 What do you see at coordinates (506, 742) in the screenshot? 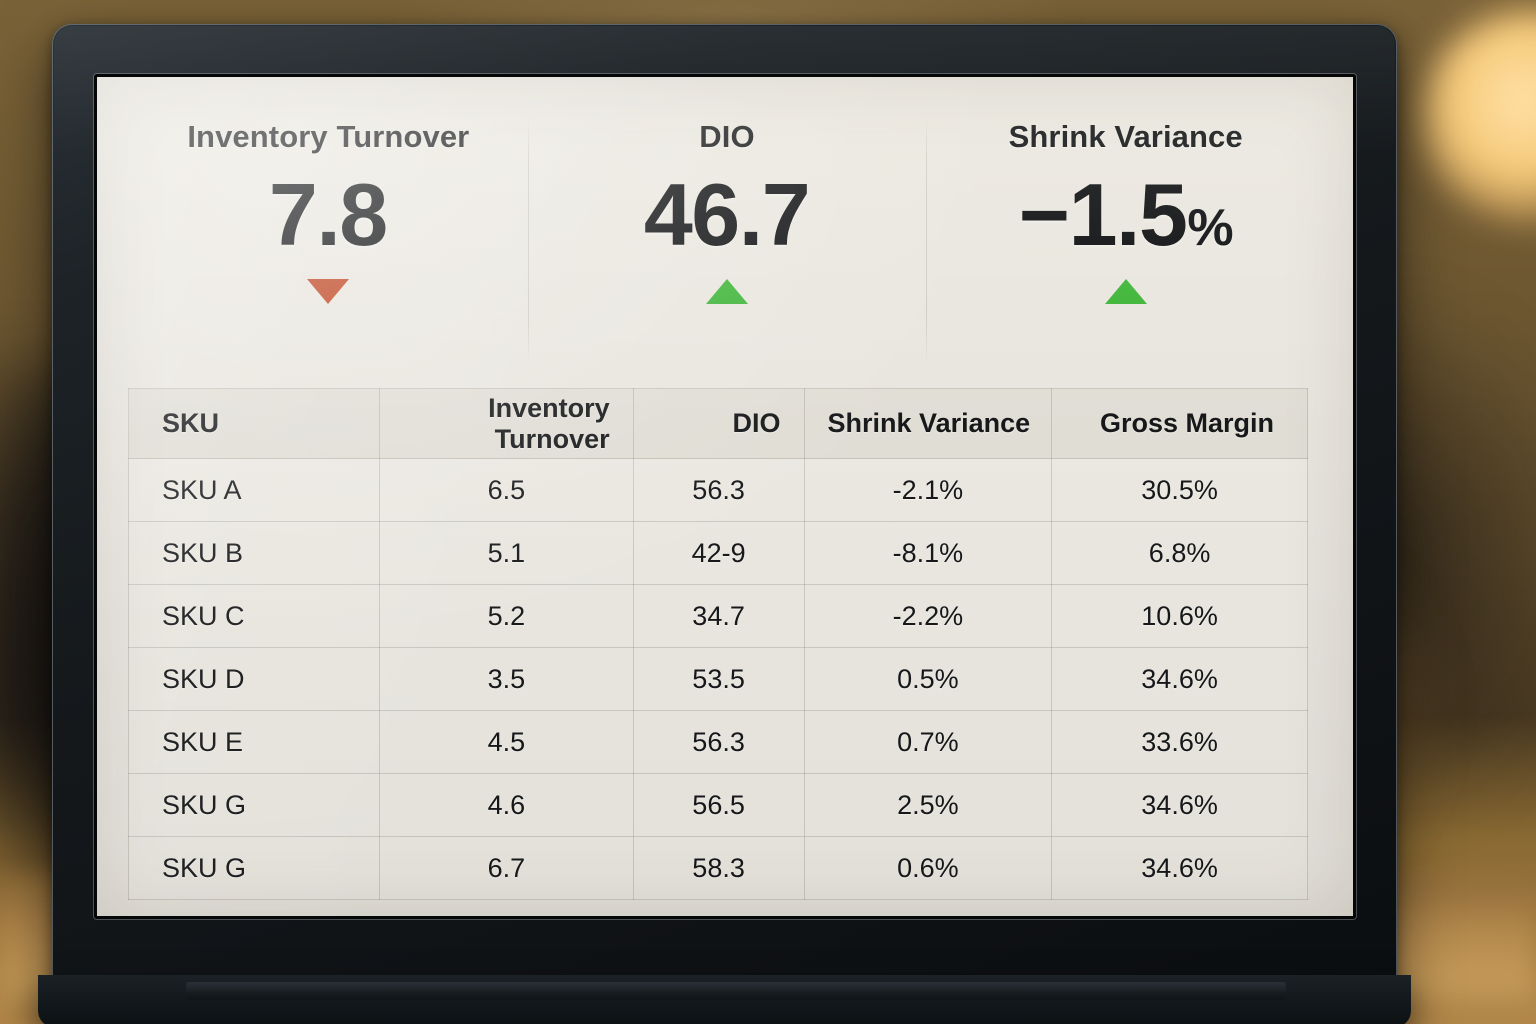
I see `cell-inventory-turnover: 4.5` at bounding box center [506, 742].